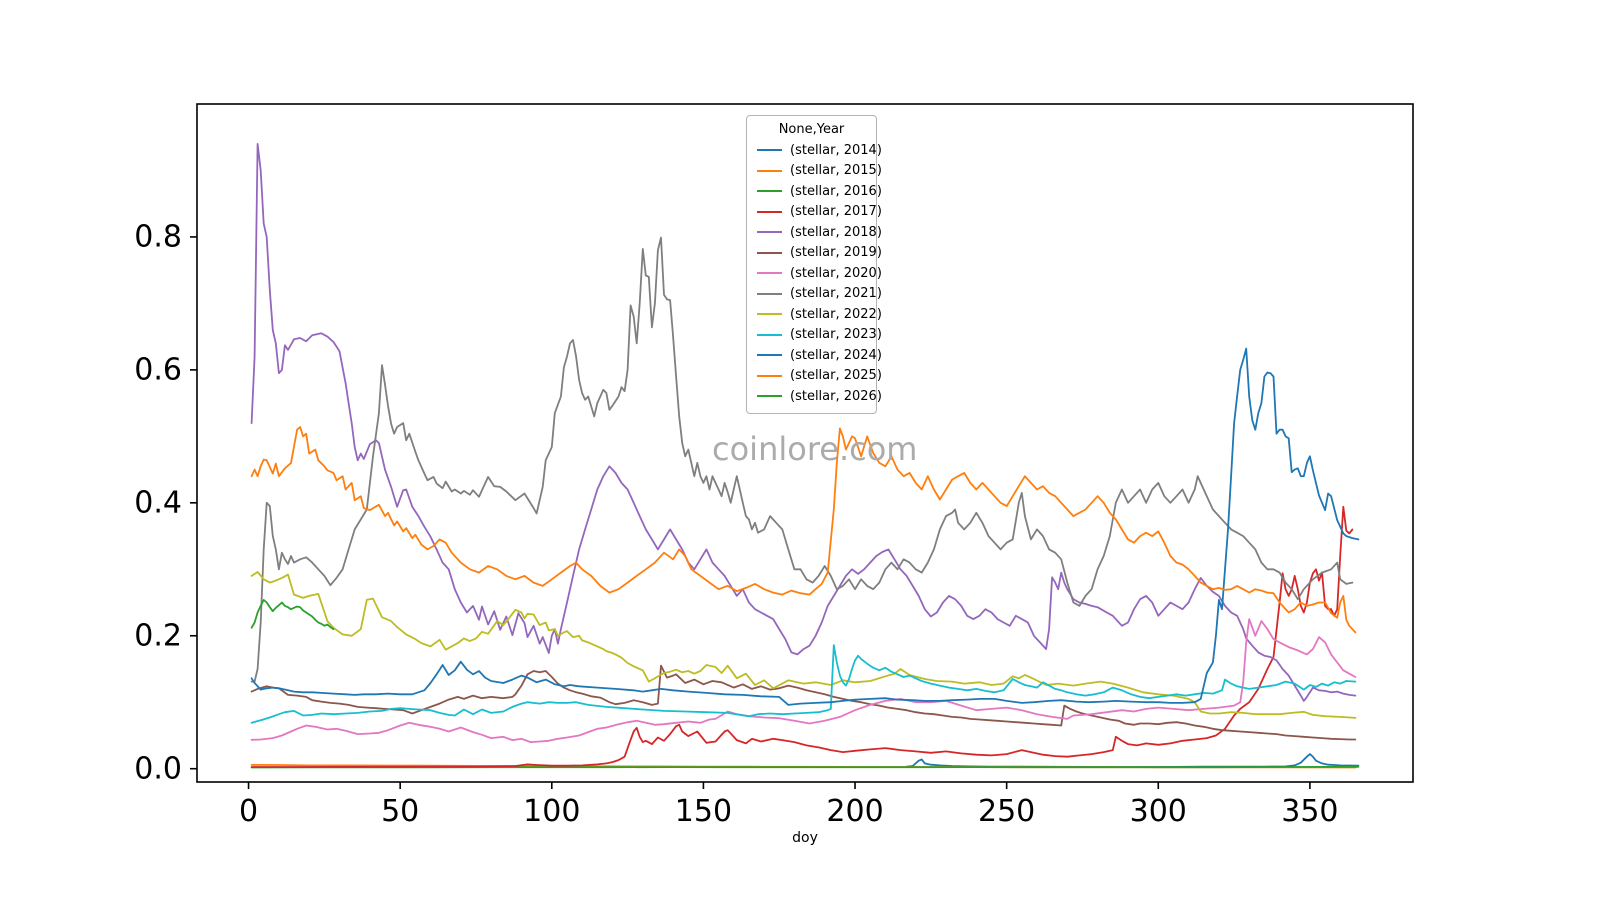 Image resolution: width=1600 pixels, height=900 pixels. What do you see at coordinates (836, 171) in the screenshot?
I see `legend-entry-label: (stellar, 2015)` at bounding box center [836, 171].